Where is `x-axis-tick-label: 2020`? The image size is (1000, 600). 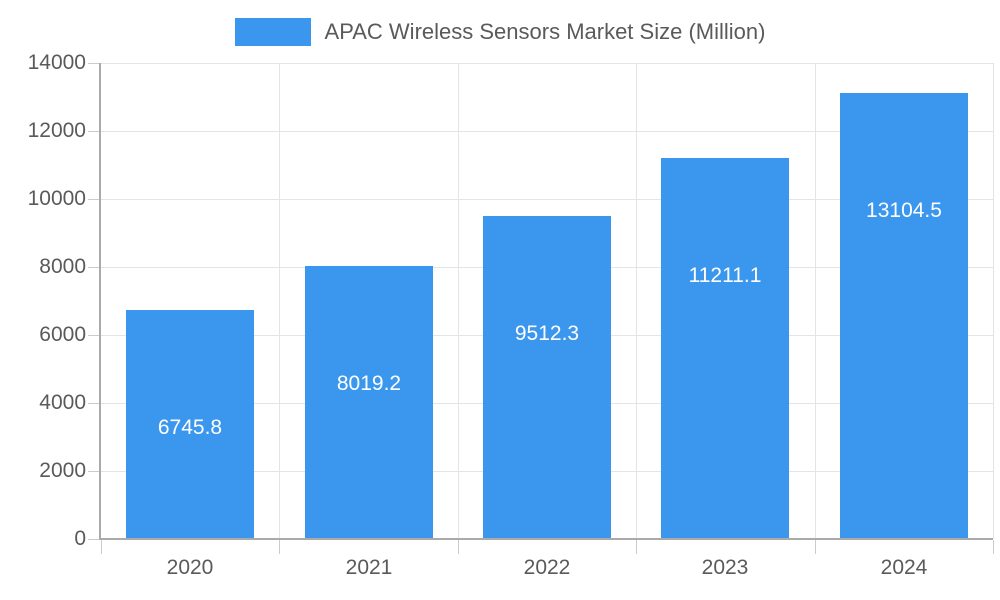
x-axis-tick-label: 2020 is located at coordinates (190, 567).